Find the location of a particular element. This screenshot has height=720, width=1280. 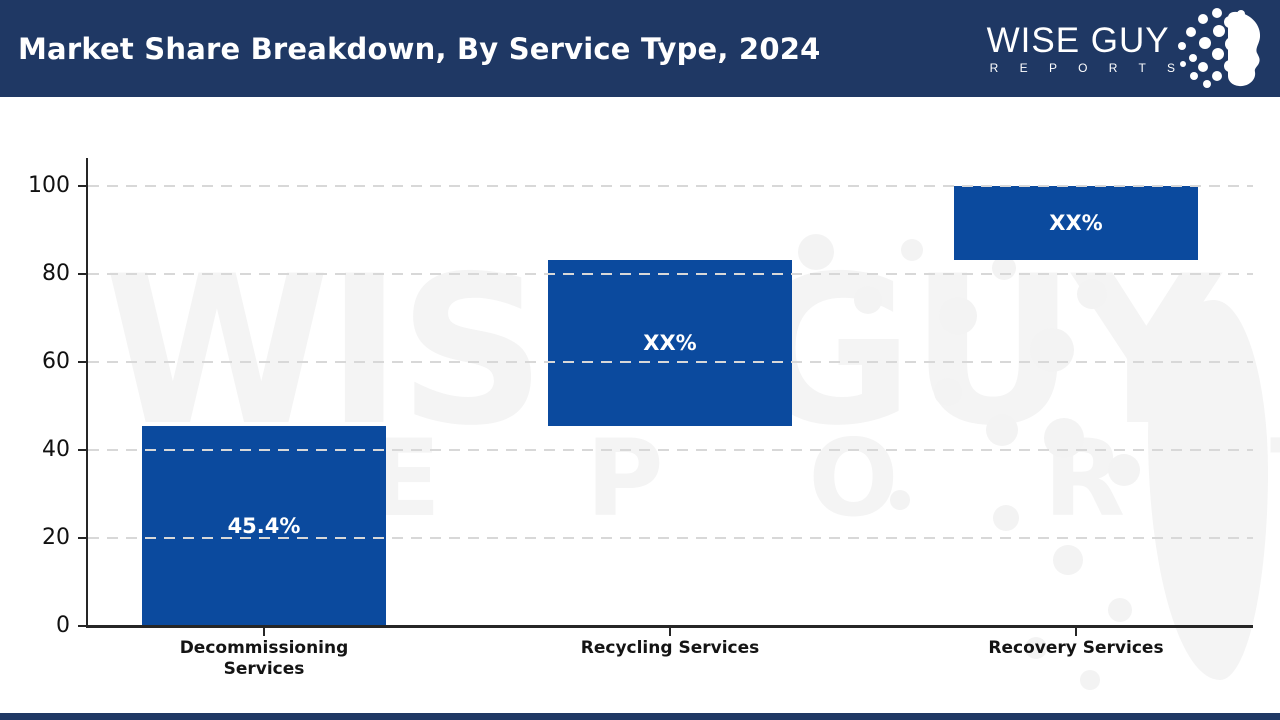

logo-wordmark: WISE GUY is located at coordinates (1078, 40).